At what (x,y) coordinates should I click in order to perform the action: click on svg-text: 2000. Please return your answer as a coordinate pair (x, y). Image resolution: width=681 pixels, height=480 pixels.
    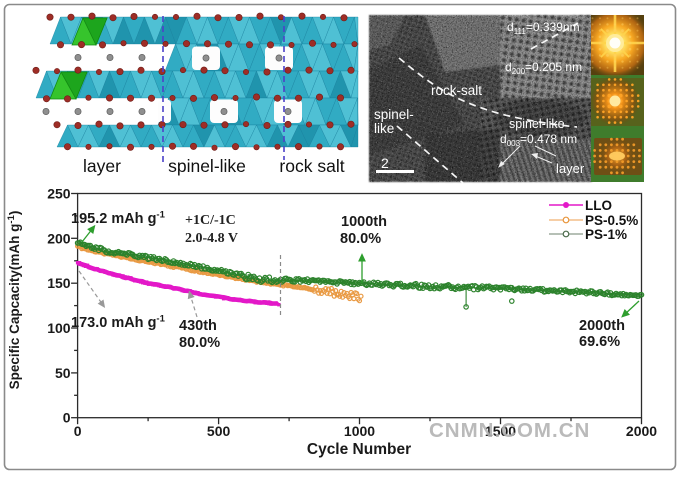
    Looking at the image, I should click on (641, 431).